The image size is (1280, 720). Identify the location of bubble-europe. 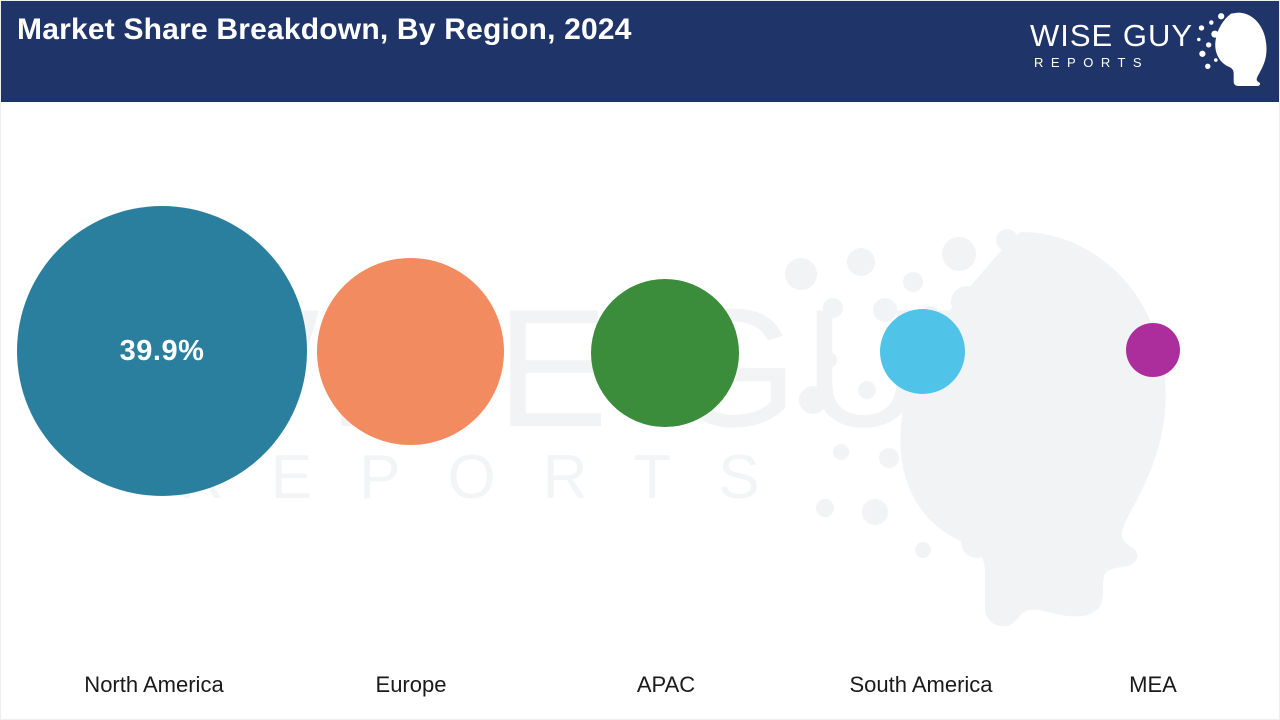
(410, 351).